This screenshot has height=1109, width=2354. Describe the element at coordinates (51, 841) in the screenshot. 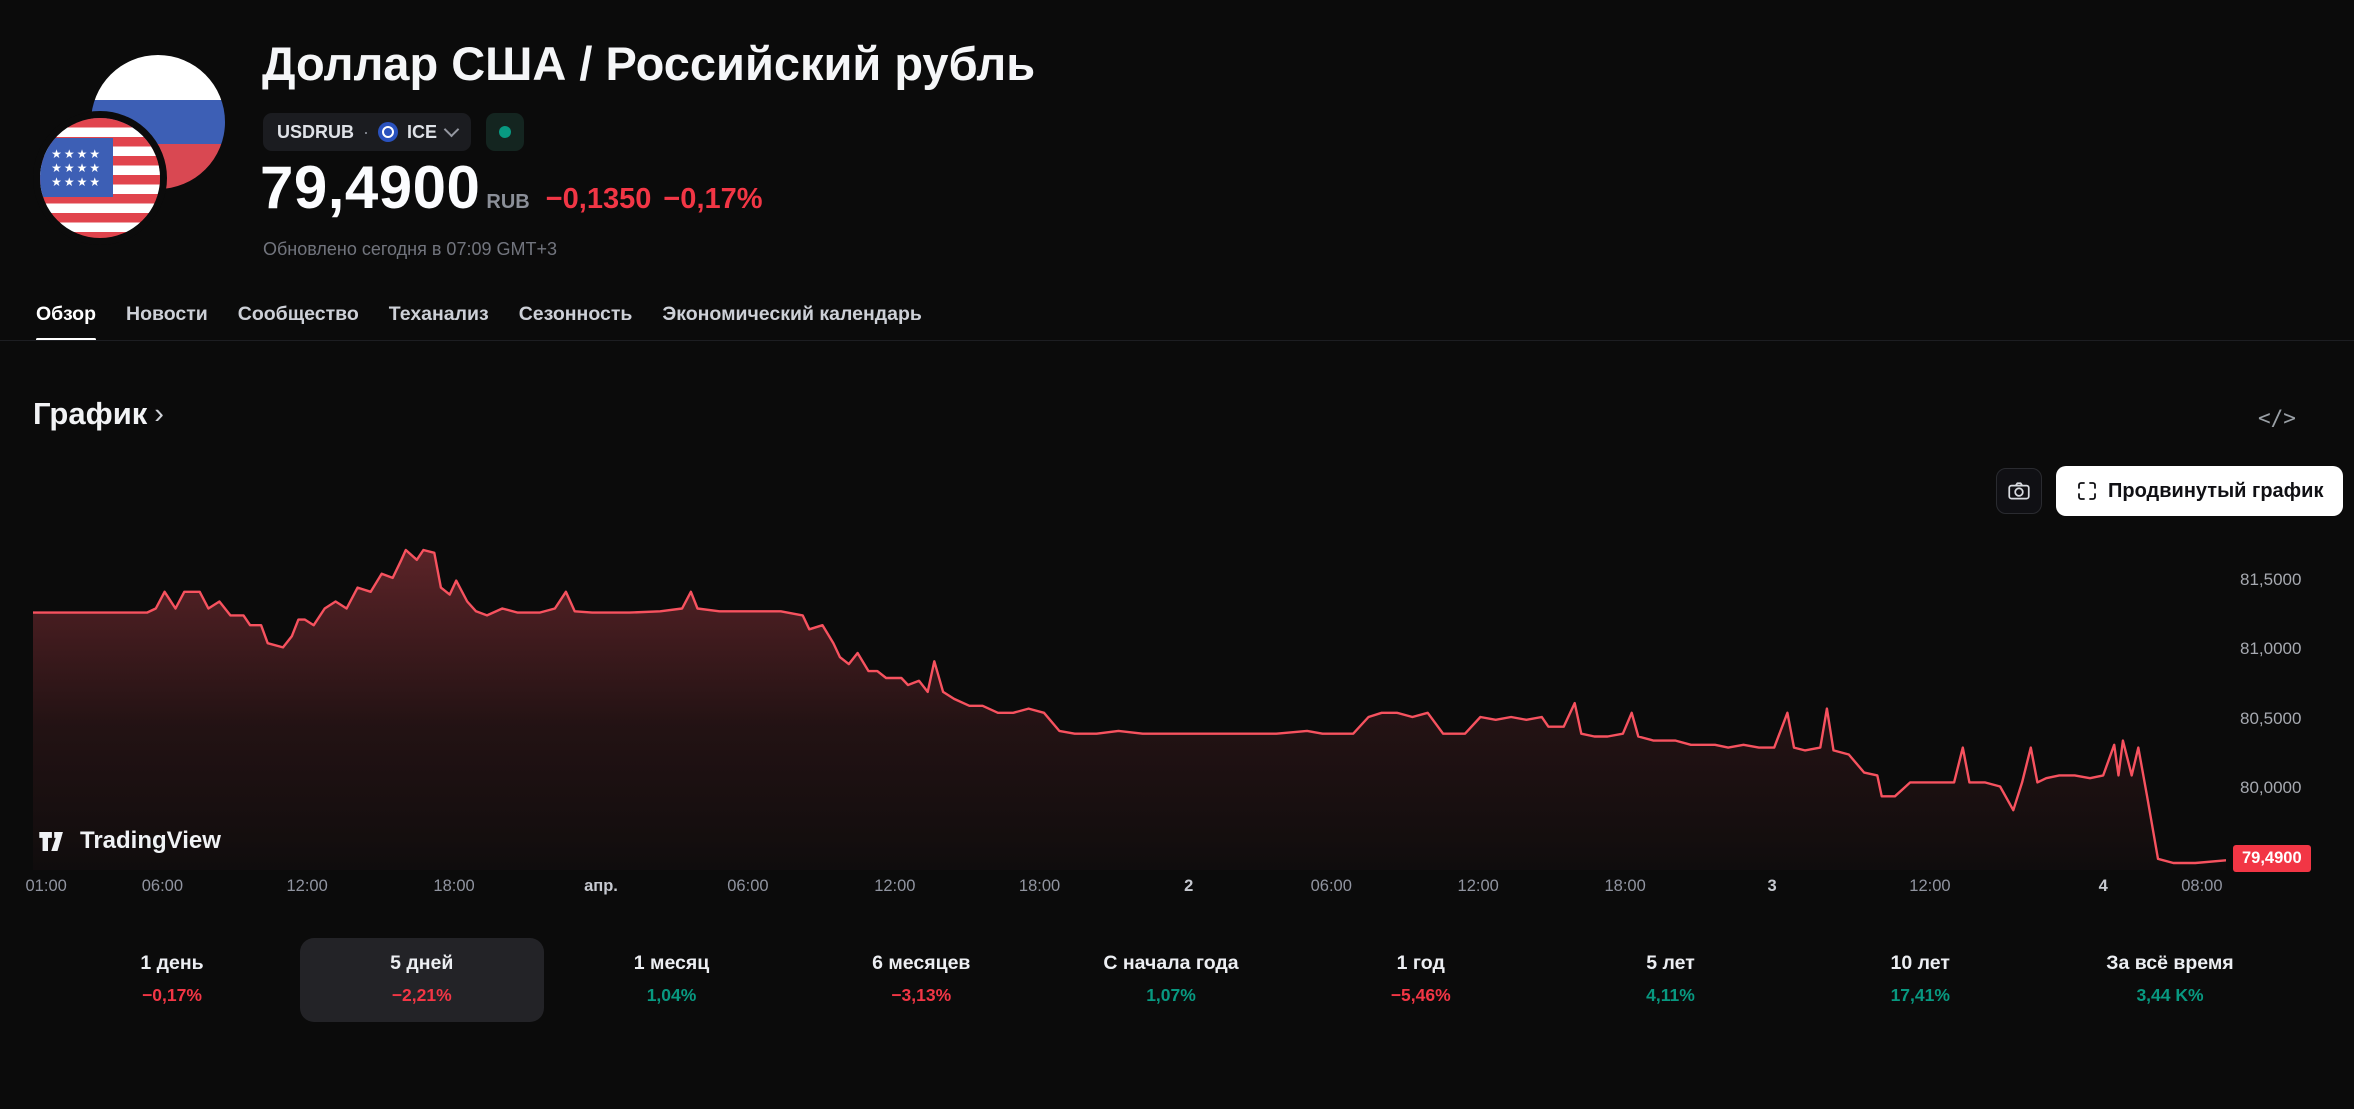

I see `tradingview-logo-icon` at that location.